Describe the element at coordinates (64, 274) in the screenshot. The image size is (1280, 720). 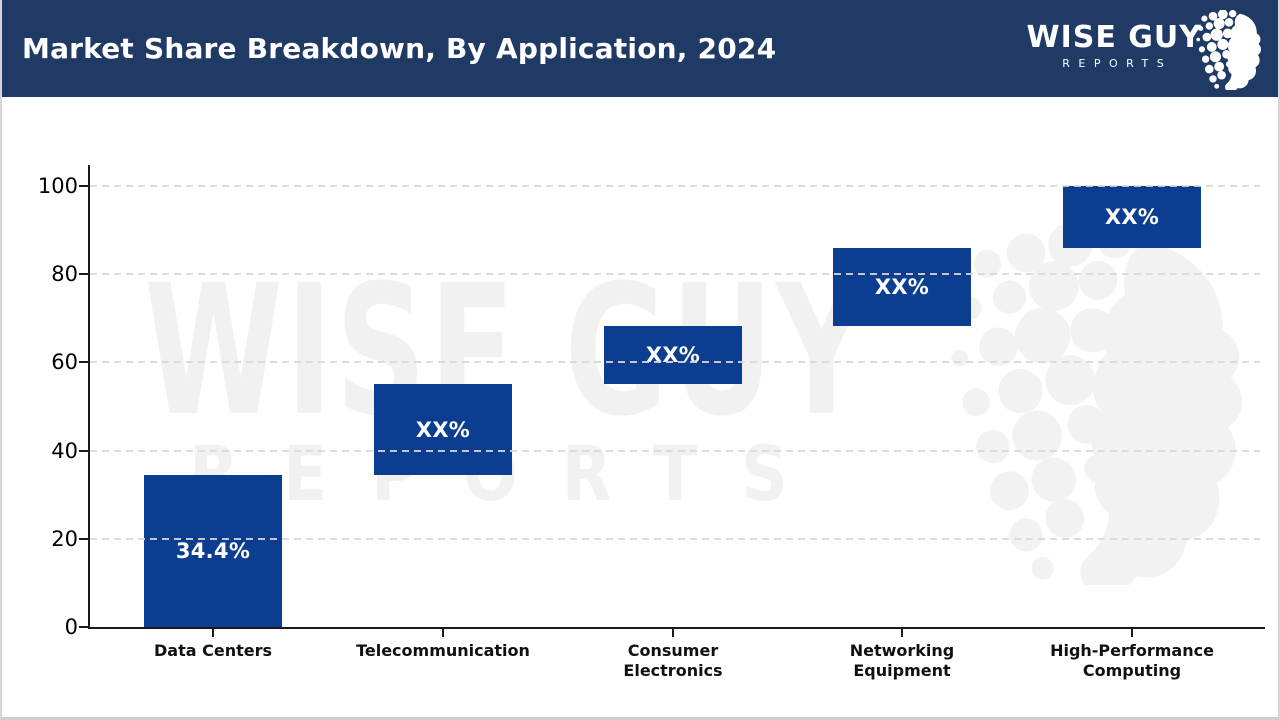
I see `y-tick-label: 80` at that location.